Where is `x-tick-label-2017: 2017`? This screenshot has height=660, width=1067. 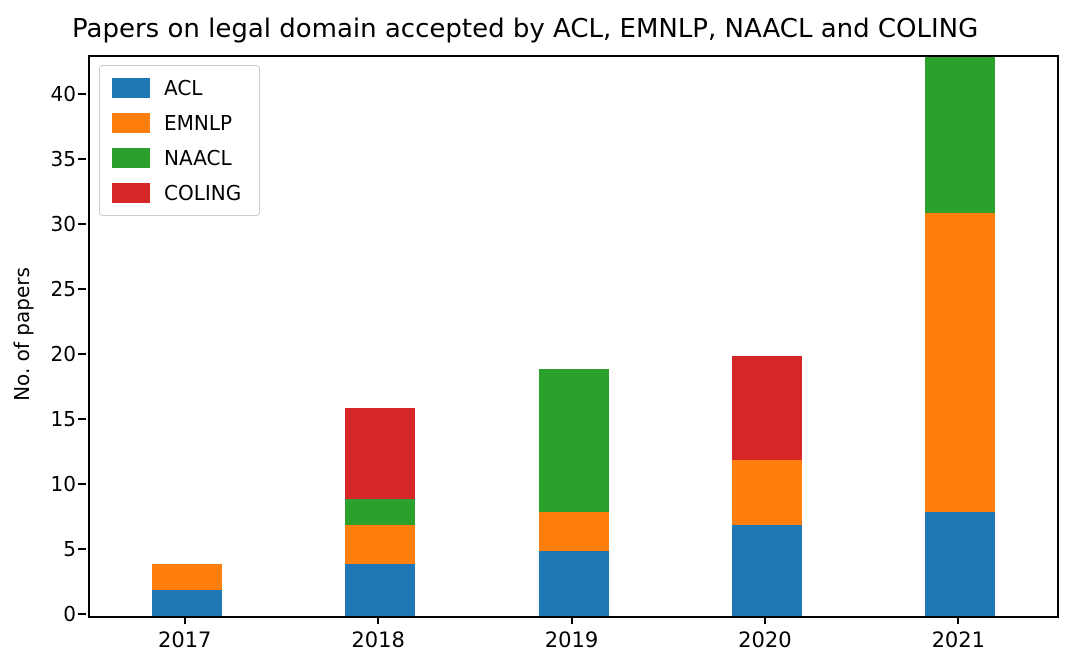 x-tick-label-2017: 2017 is located at coordinates (184, 640).